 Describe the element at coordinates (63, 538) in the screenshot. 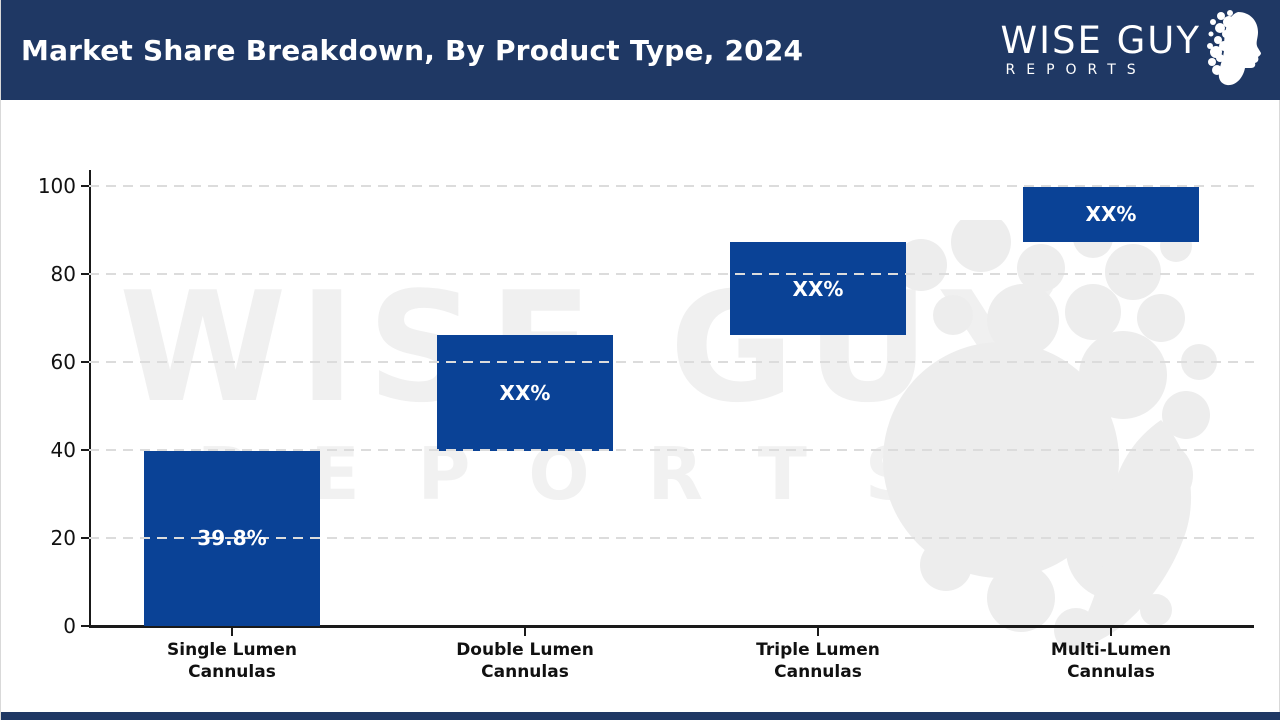

I see `y-tick-label: 20` at that location.